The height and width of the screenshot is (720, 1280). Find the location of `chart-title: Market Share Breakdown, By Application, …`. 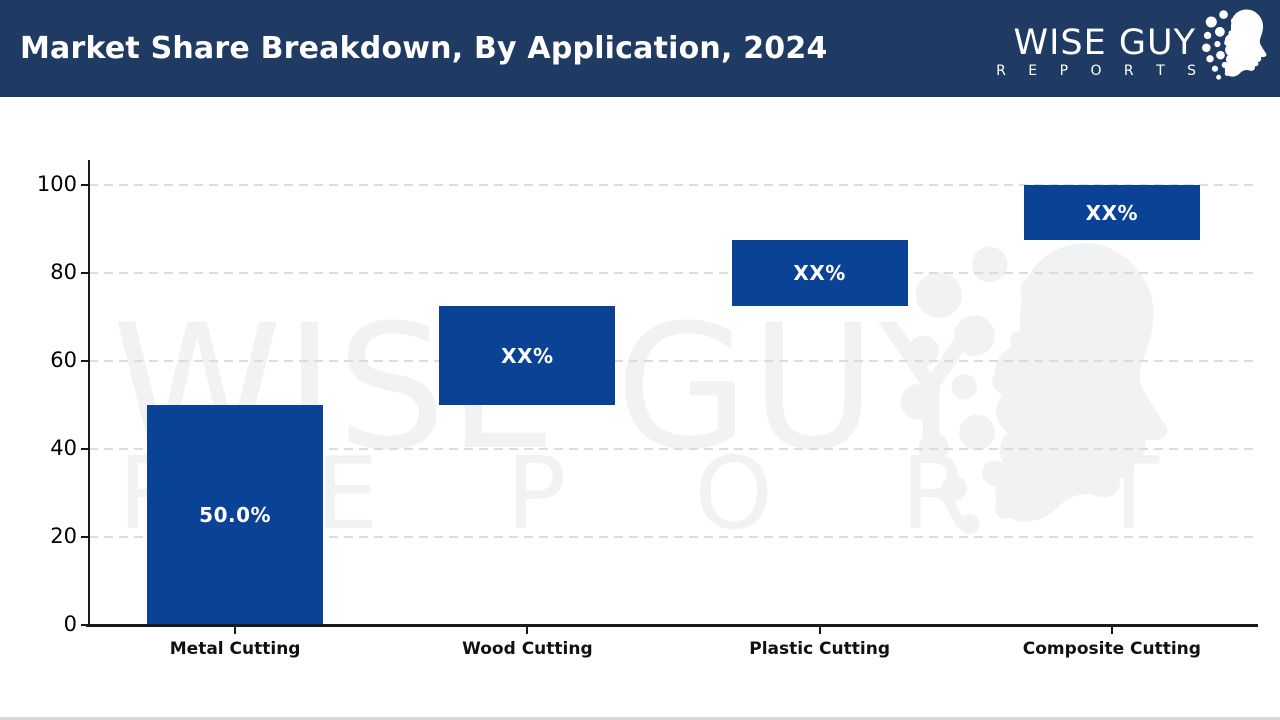

chart-title: Market Share Breakdown, By Application, … is located at coordinates (424, 48).